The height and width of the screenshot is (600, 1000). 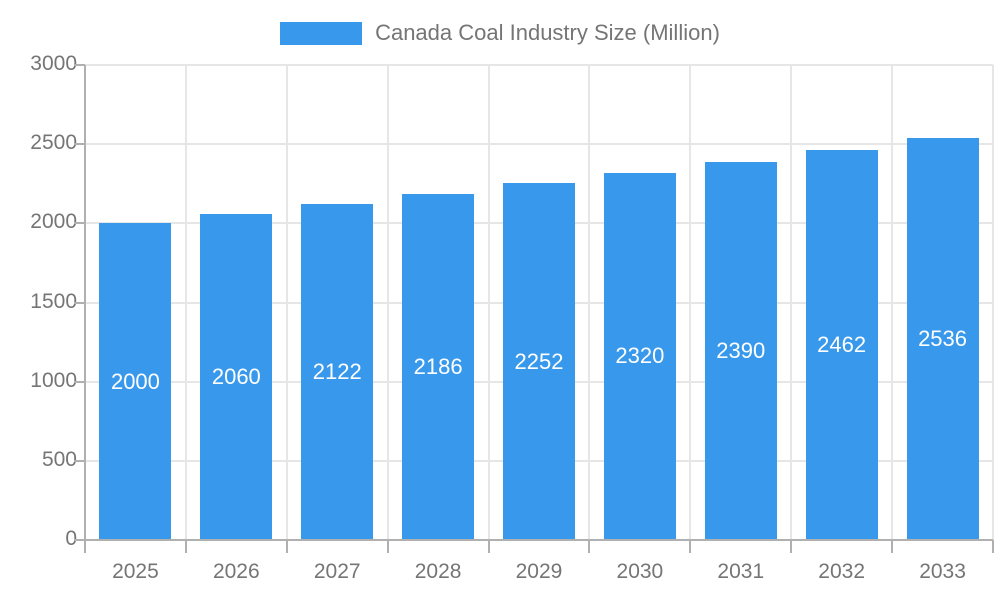 I want to click on bar-2027: 2122, so click(x=337, y=372).